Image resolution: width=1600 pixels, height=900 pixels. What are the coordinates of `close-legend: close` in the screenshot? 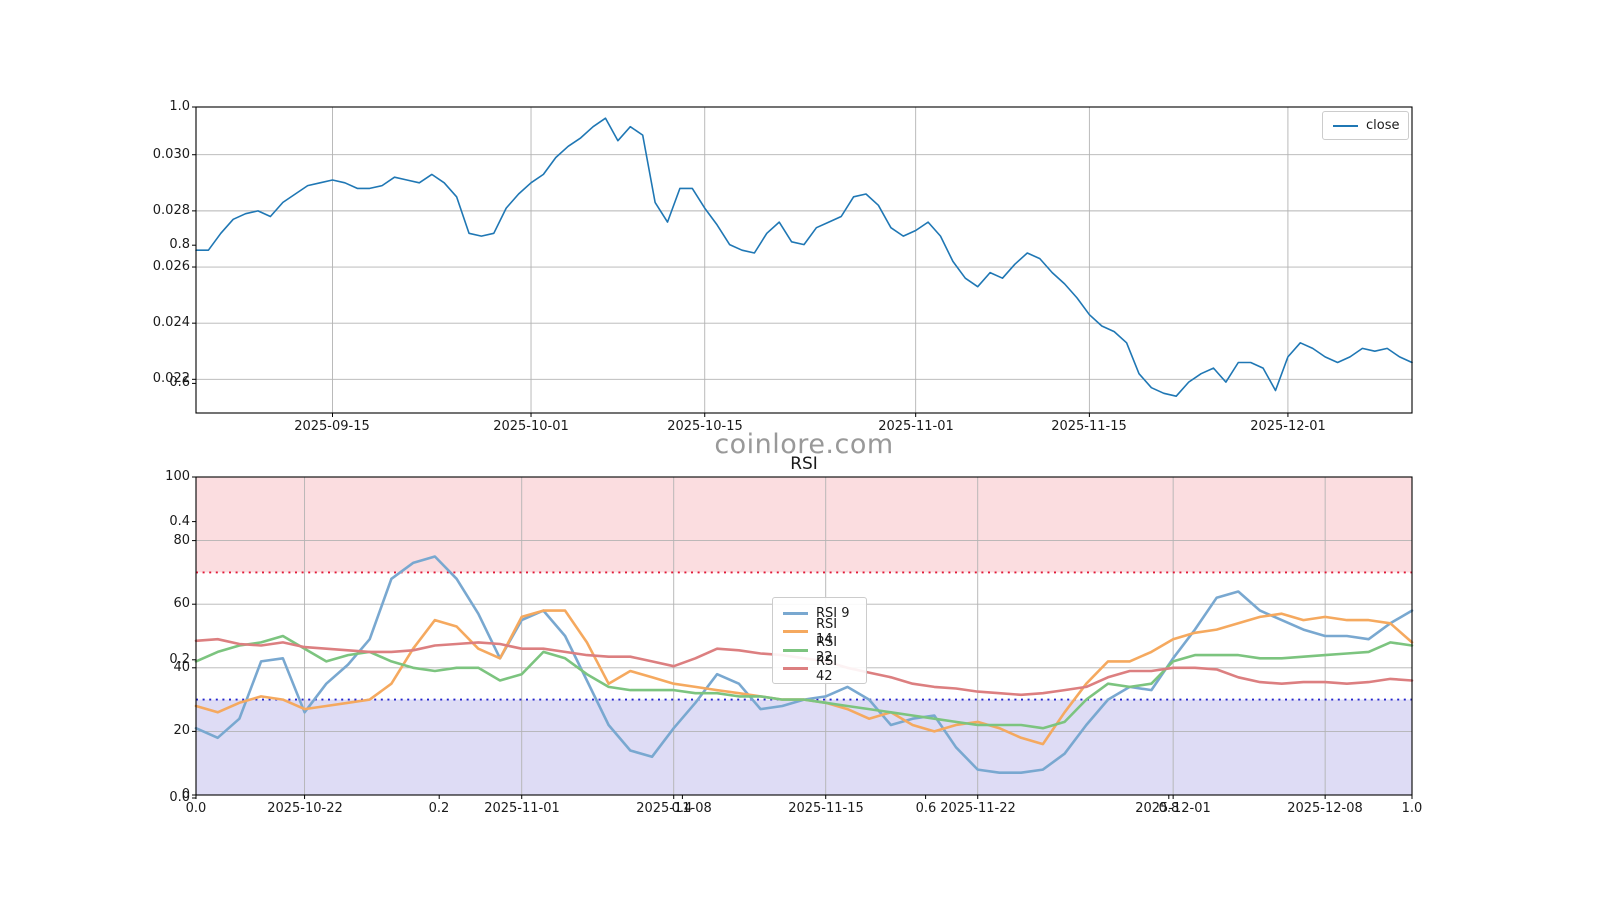 It's located at (1365, 125).